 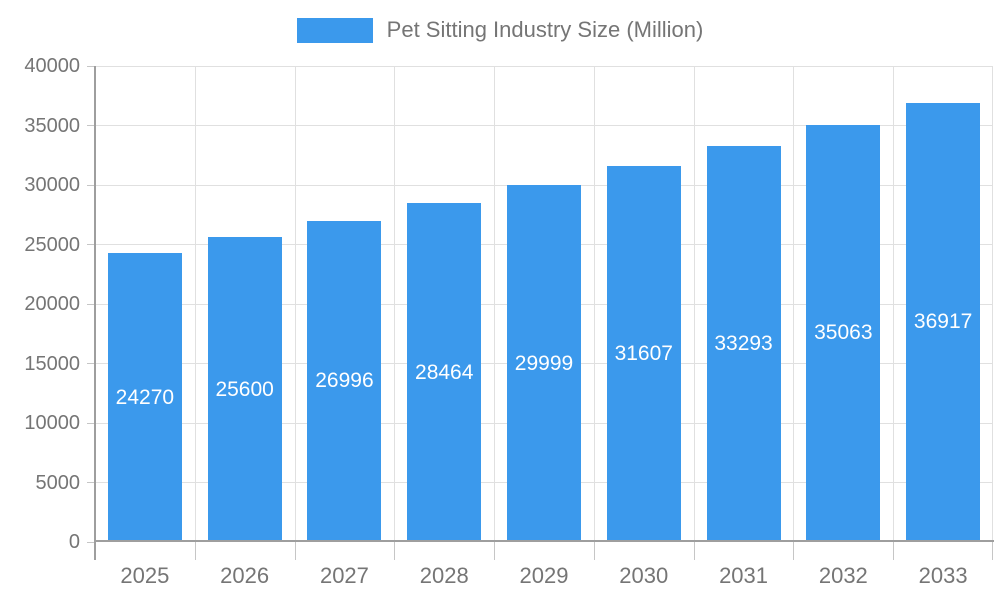 What do you see at coordinates (544, 541) in the screenshot?
I see `x-axis-line` at bounding box center [544, 541].